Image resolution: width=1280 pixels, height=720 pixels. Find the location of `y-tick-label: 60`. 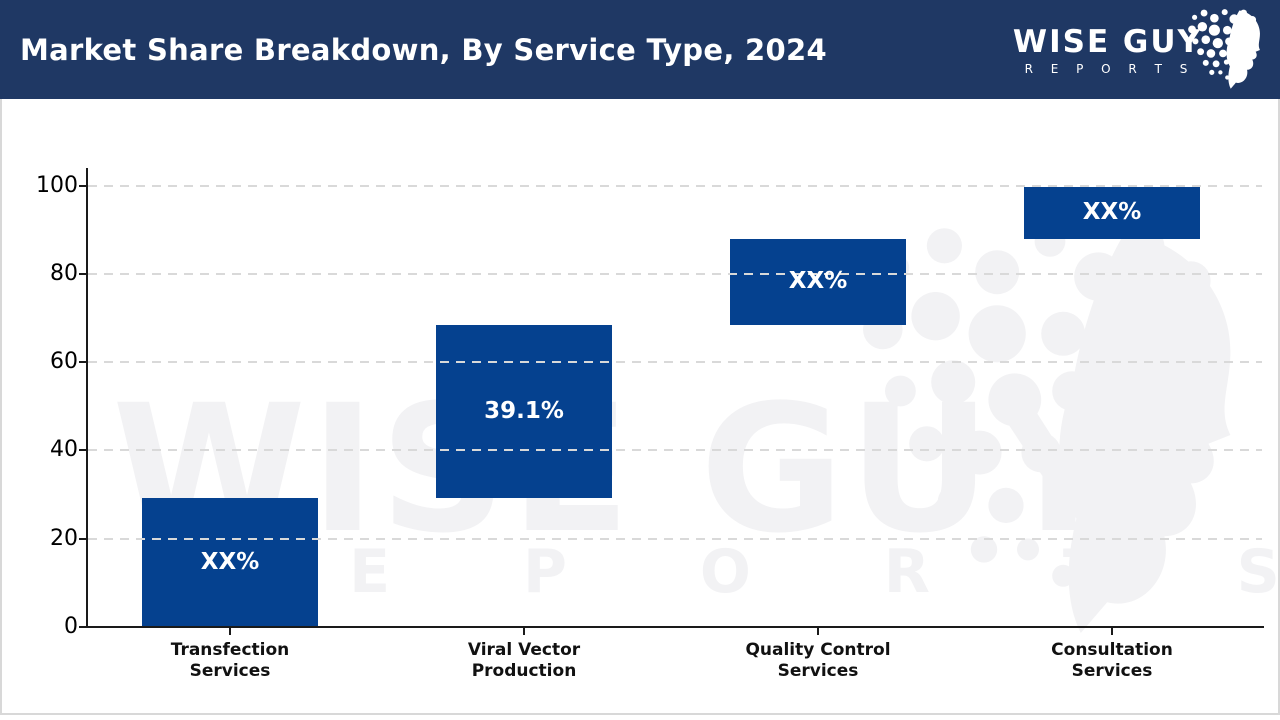

y-tick-label: 60 is located at coordinates (64, 362).